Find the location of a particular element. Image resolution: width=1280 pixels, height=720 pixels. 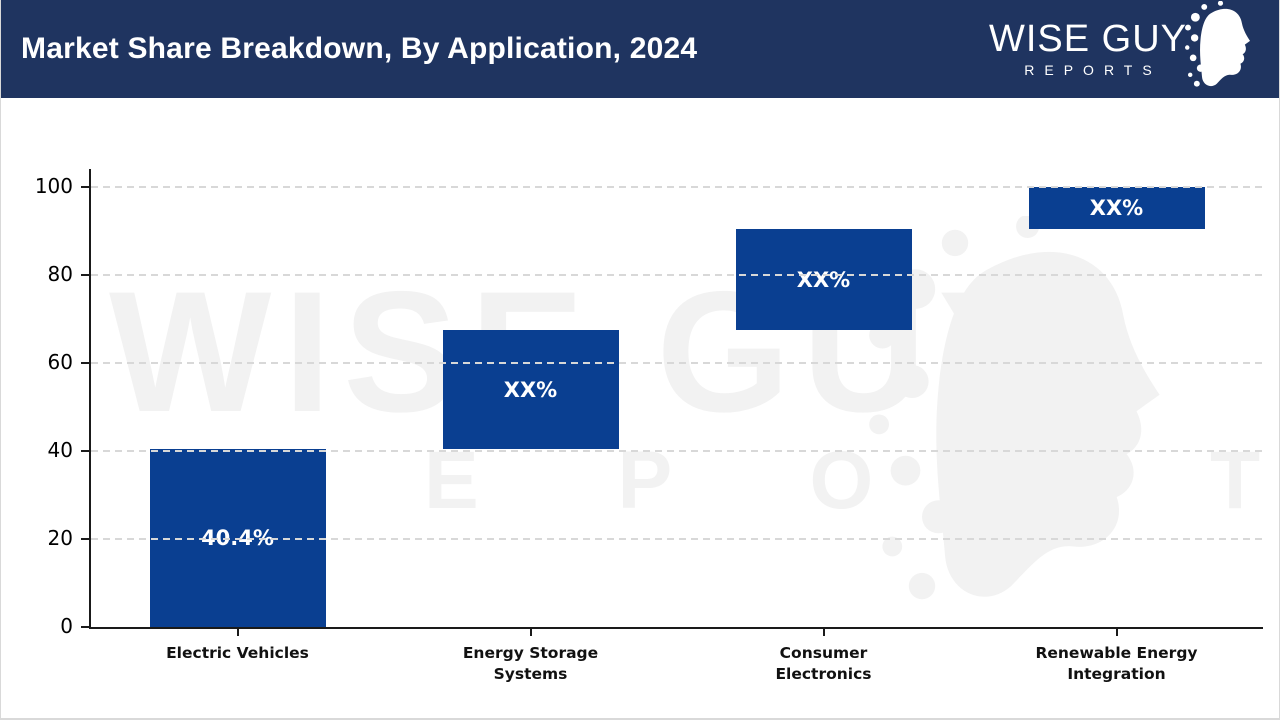

brand-face-icon is located at coordinates (1219, 49).